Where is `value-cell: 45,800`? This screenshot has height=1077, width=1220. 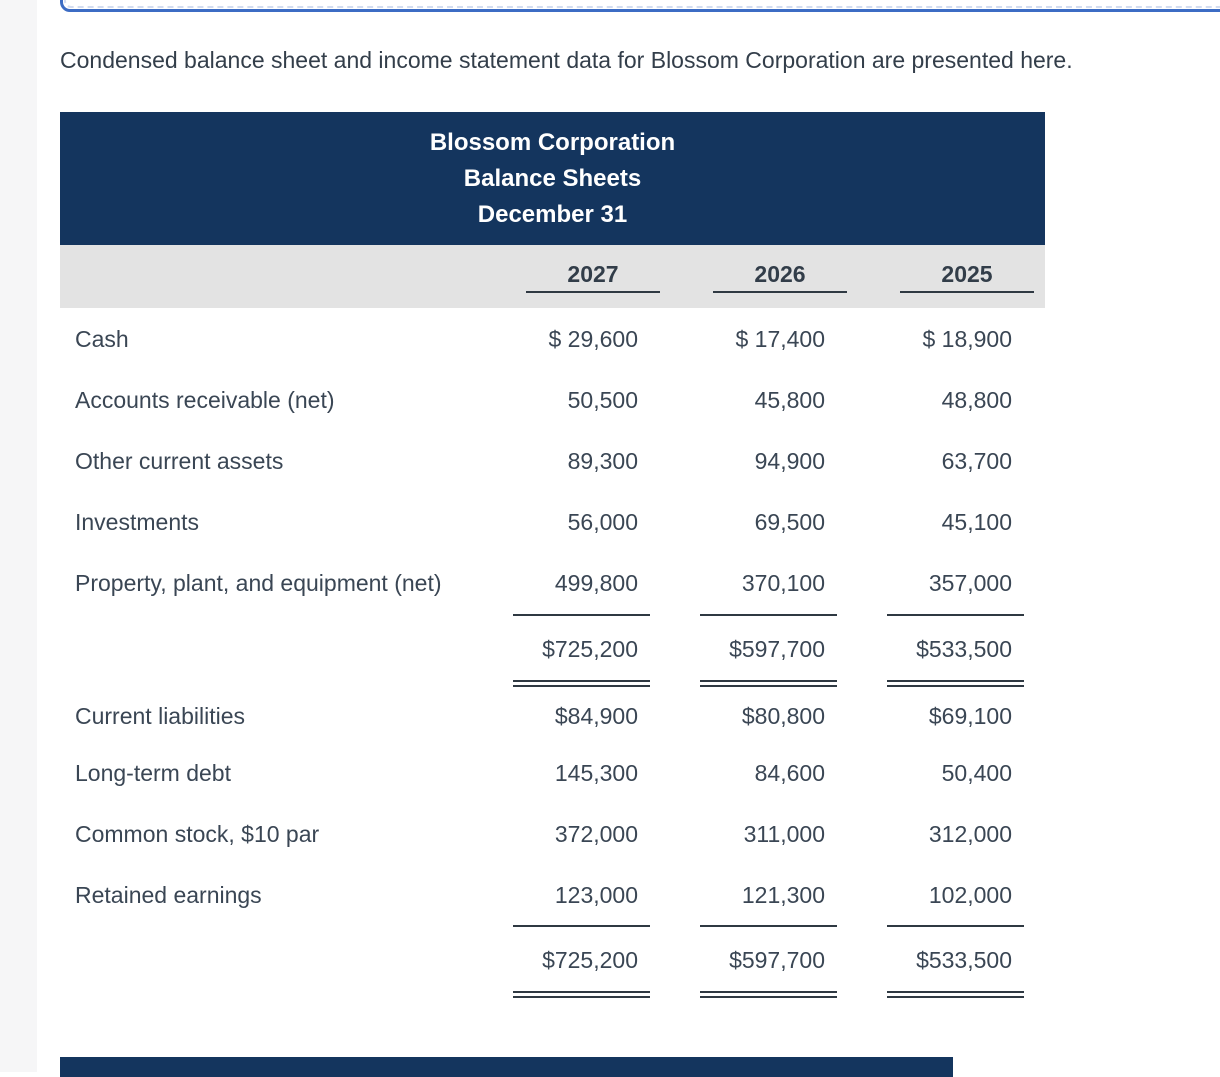
value-cell: 45,800 is located at coordinates (764, 400).